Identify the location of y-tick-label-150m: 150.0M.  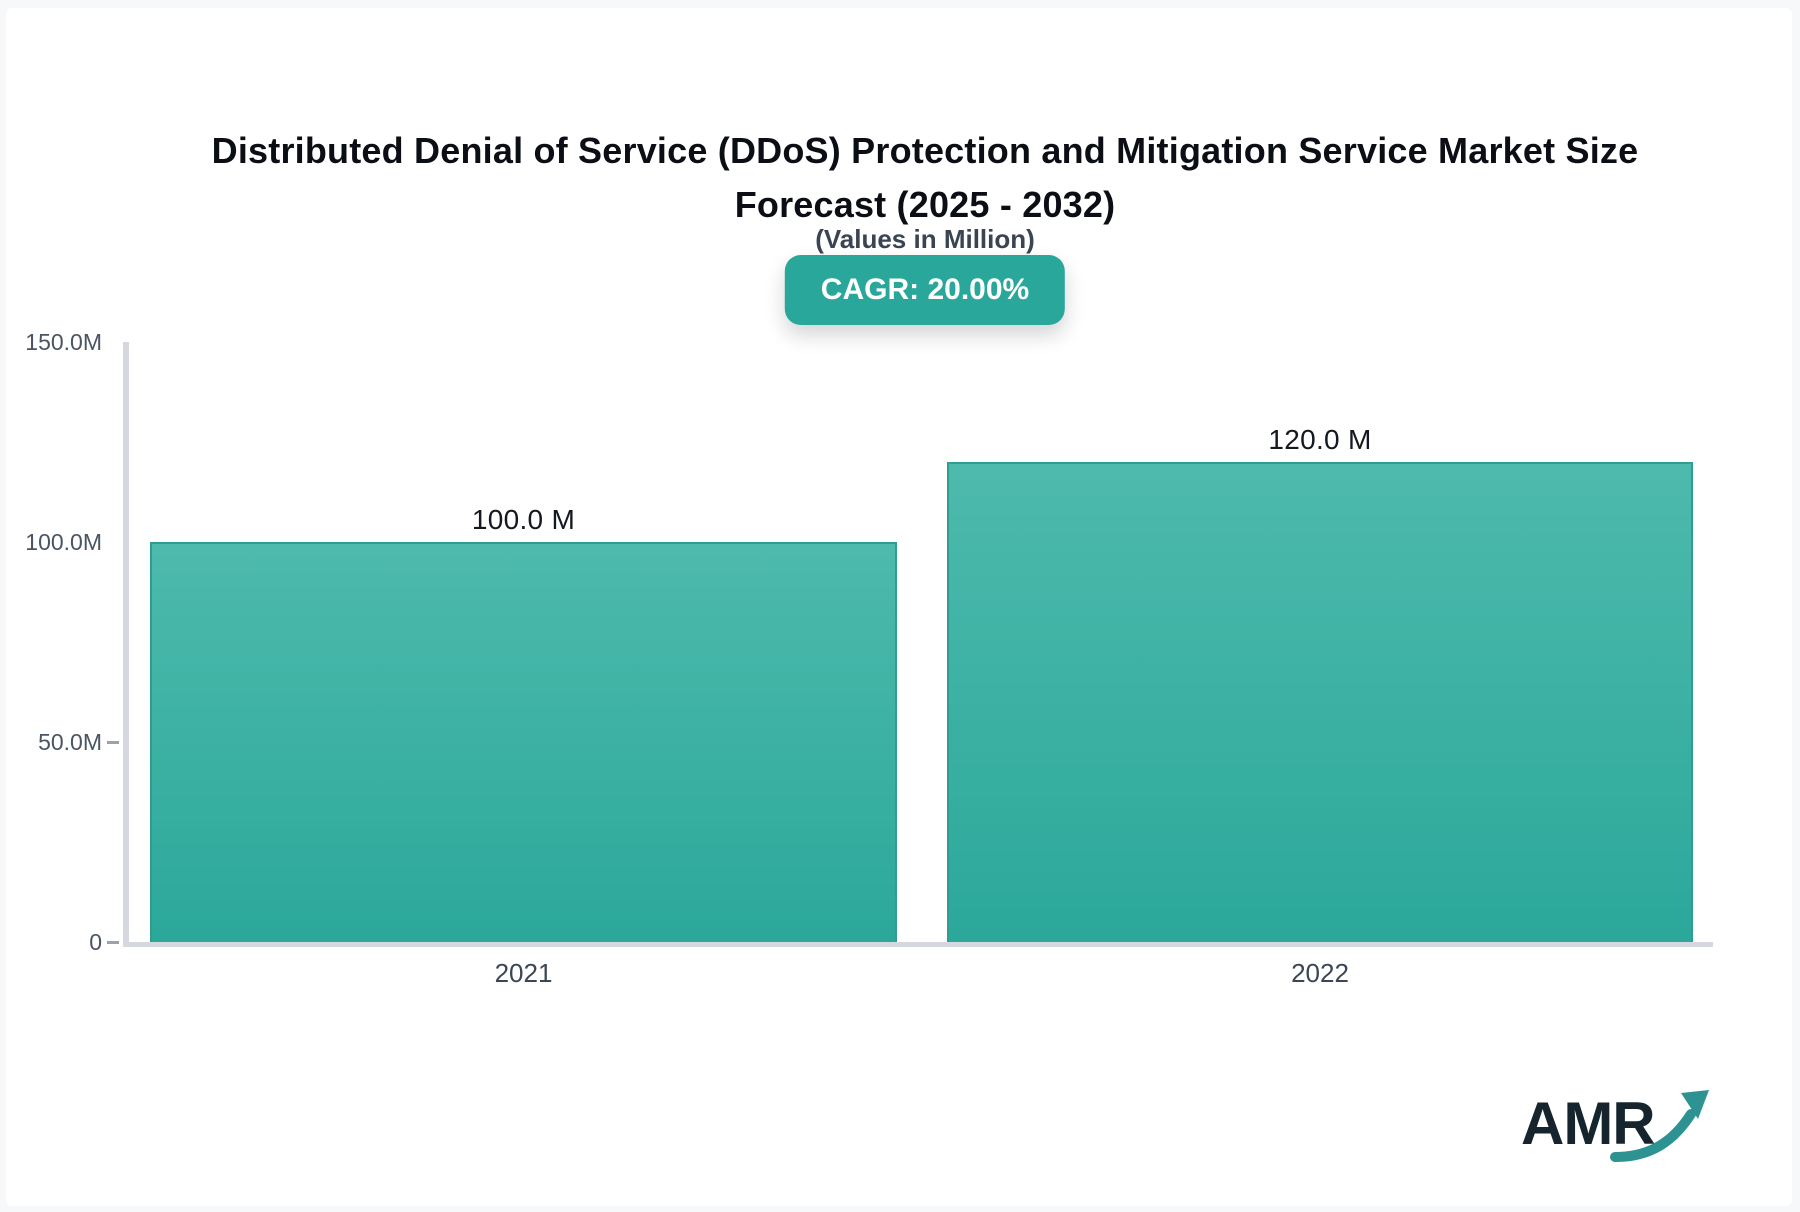
(63, 342).